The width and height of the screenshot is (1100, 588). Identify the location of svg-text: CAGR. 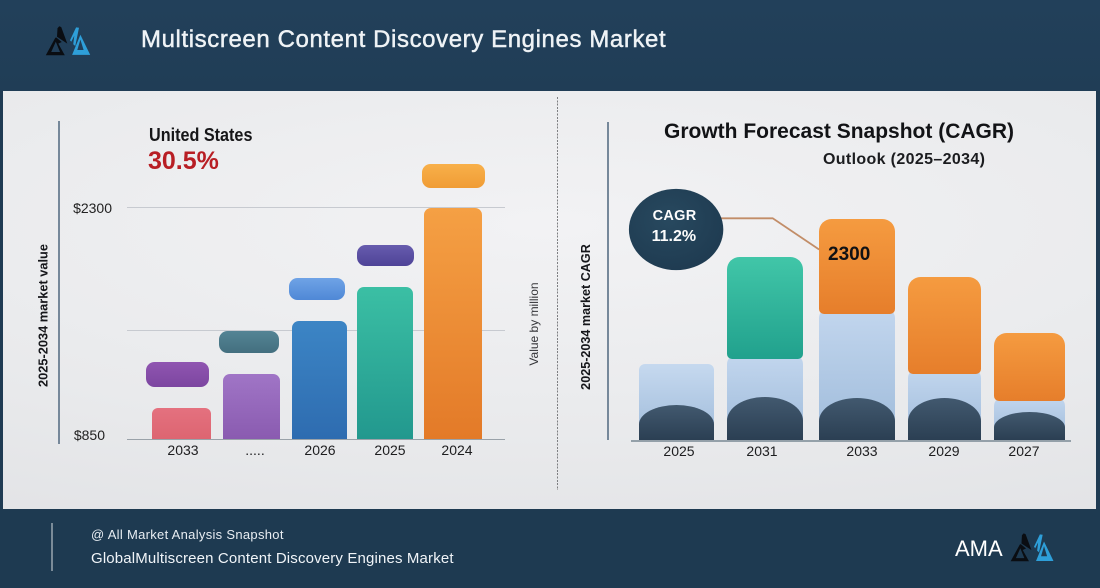
(675, 216).